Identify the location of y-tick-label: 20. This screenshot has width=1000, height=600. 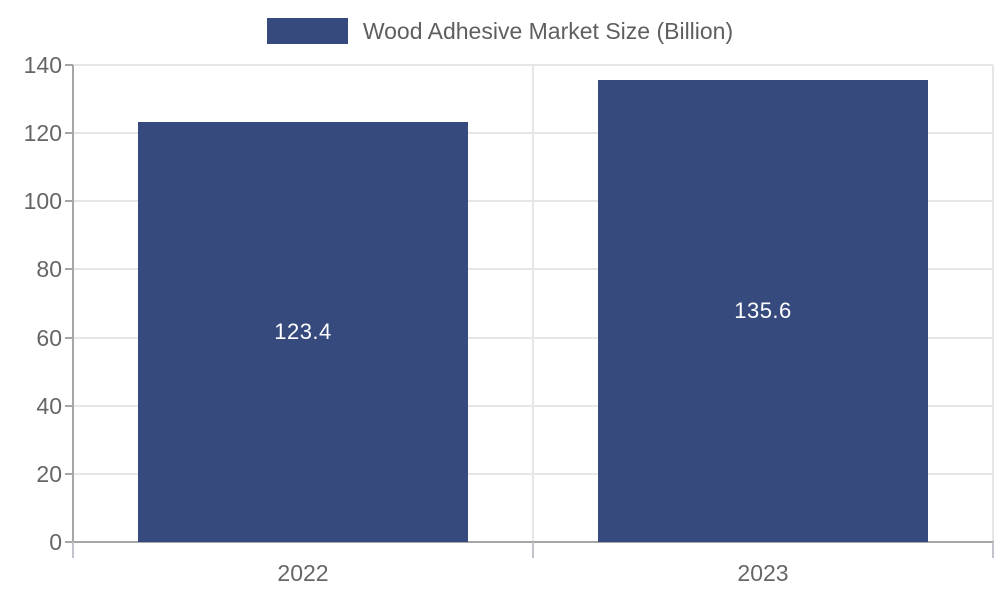
(49, 474).